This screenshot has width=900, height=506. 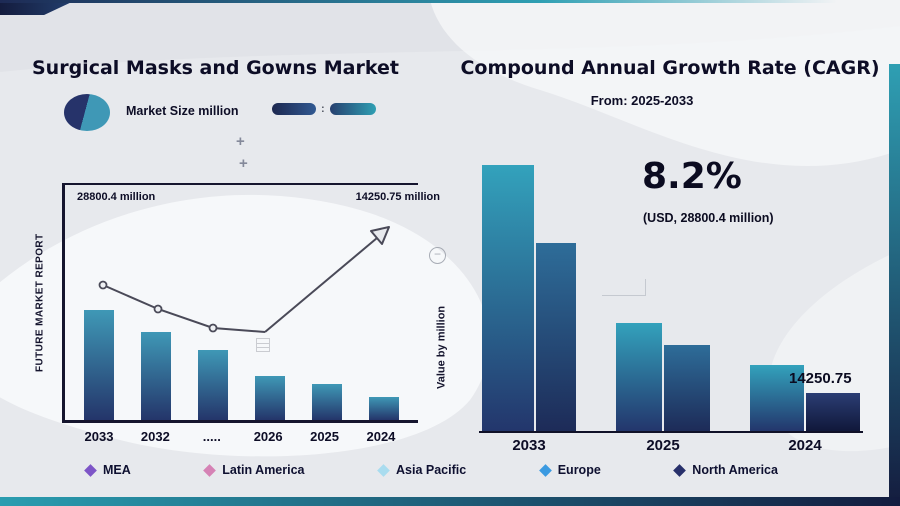 I want to click on legend-item-mea: MEA, so click(x=107, y=470).